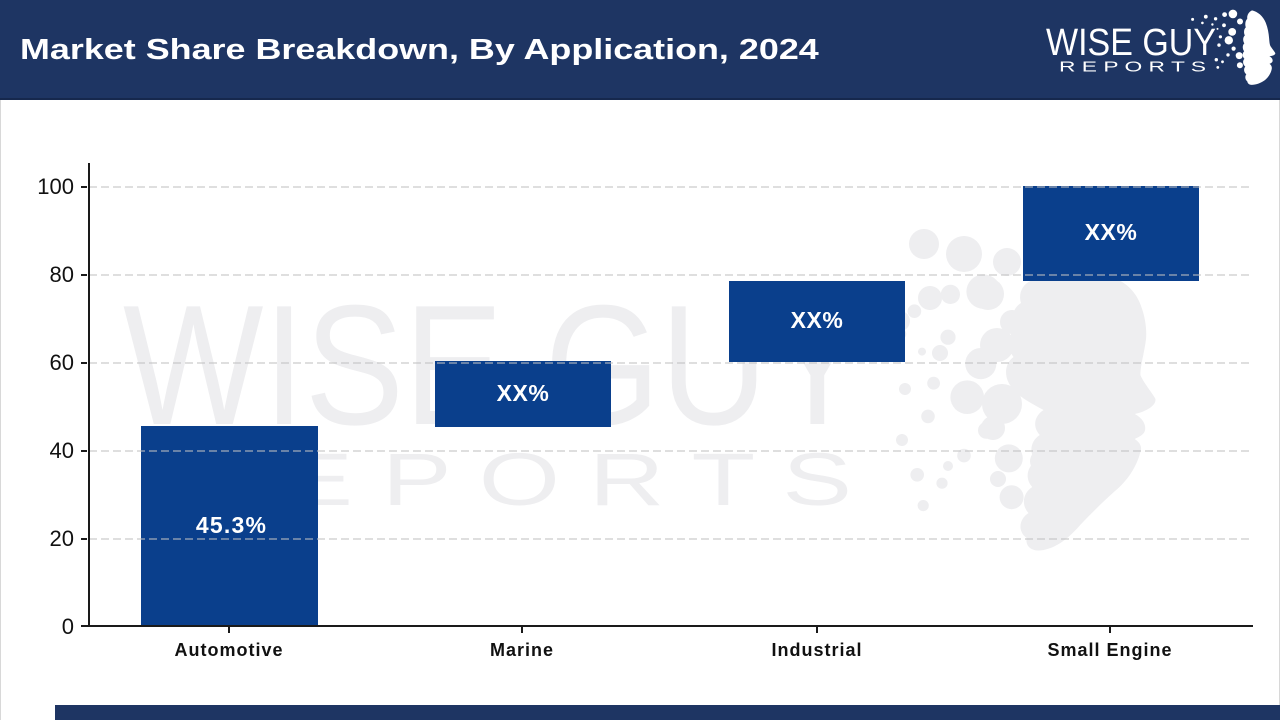 The width and height of the screenshot is (1280, 720). I want to click on svg-text: R E P O R T S, so click(1132, 67).